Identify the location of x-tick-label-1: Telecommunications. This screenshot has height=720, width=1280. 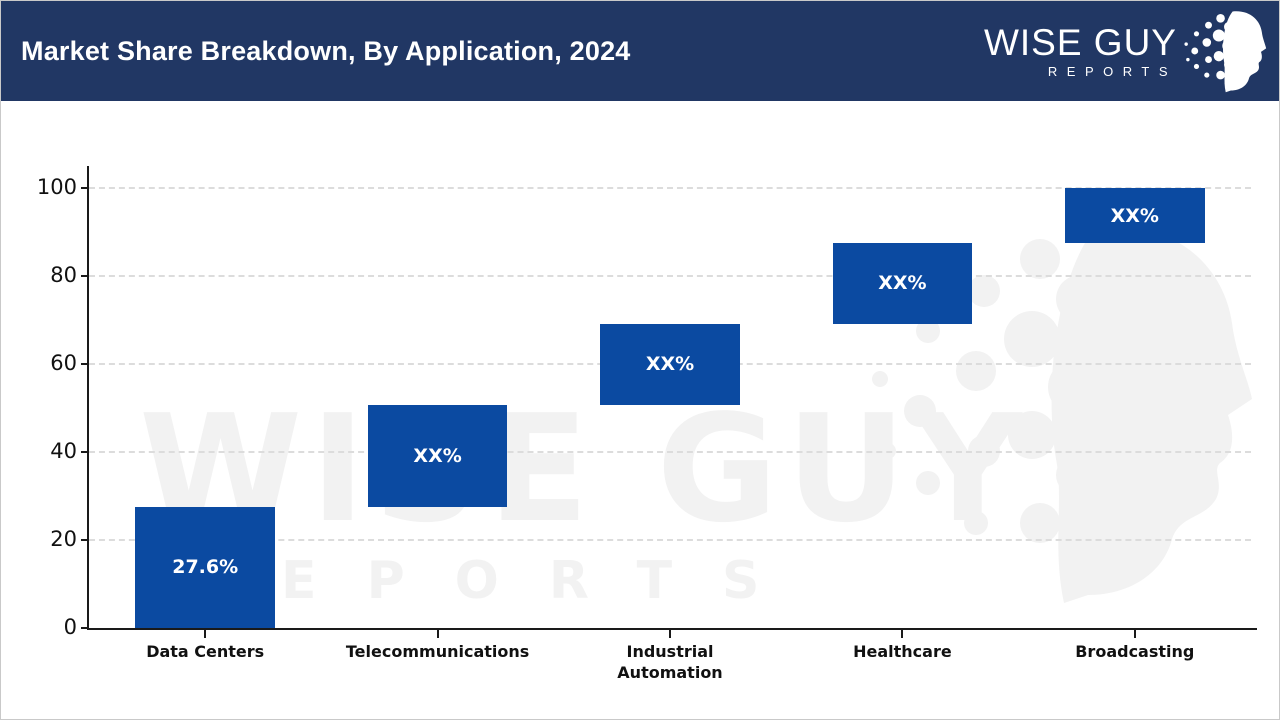
(437, 651).